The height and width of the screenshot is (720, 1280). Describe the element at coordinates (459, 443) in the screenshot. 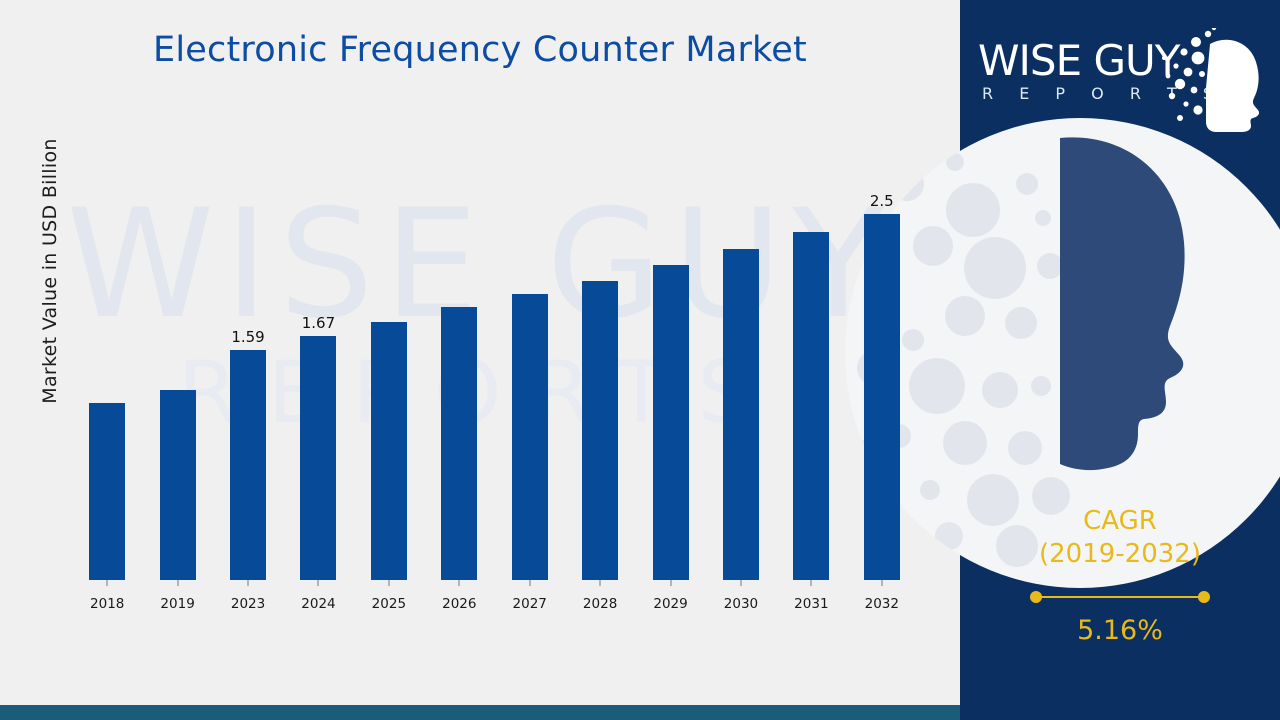

I see `bar-2026` at that location.